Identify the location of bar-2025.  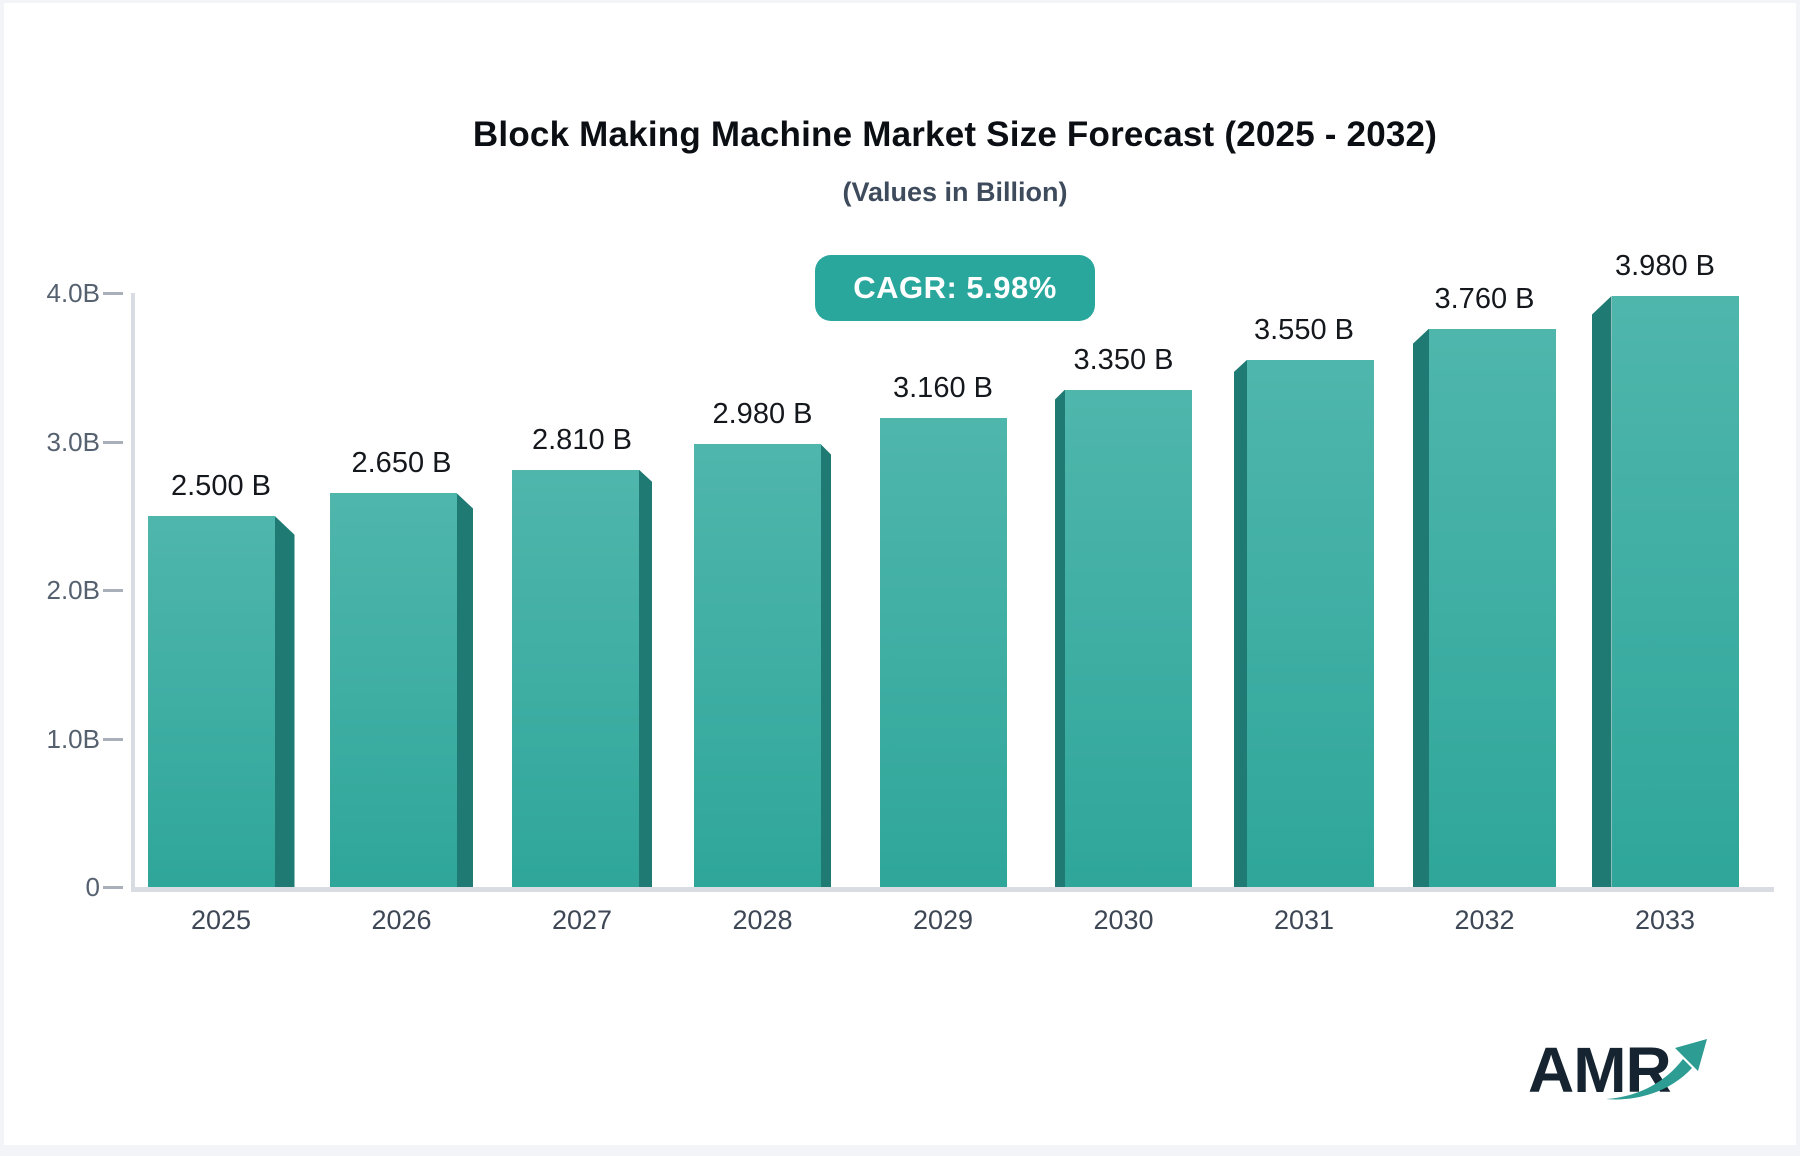
(221, 701).